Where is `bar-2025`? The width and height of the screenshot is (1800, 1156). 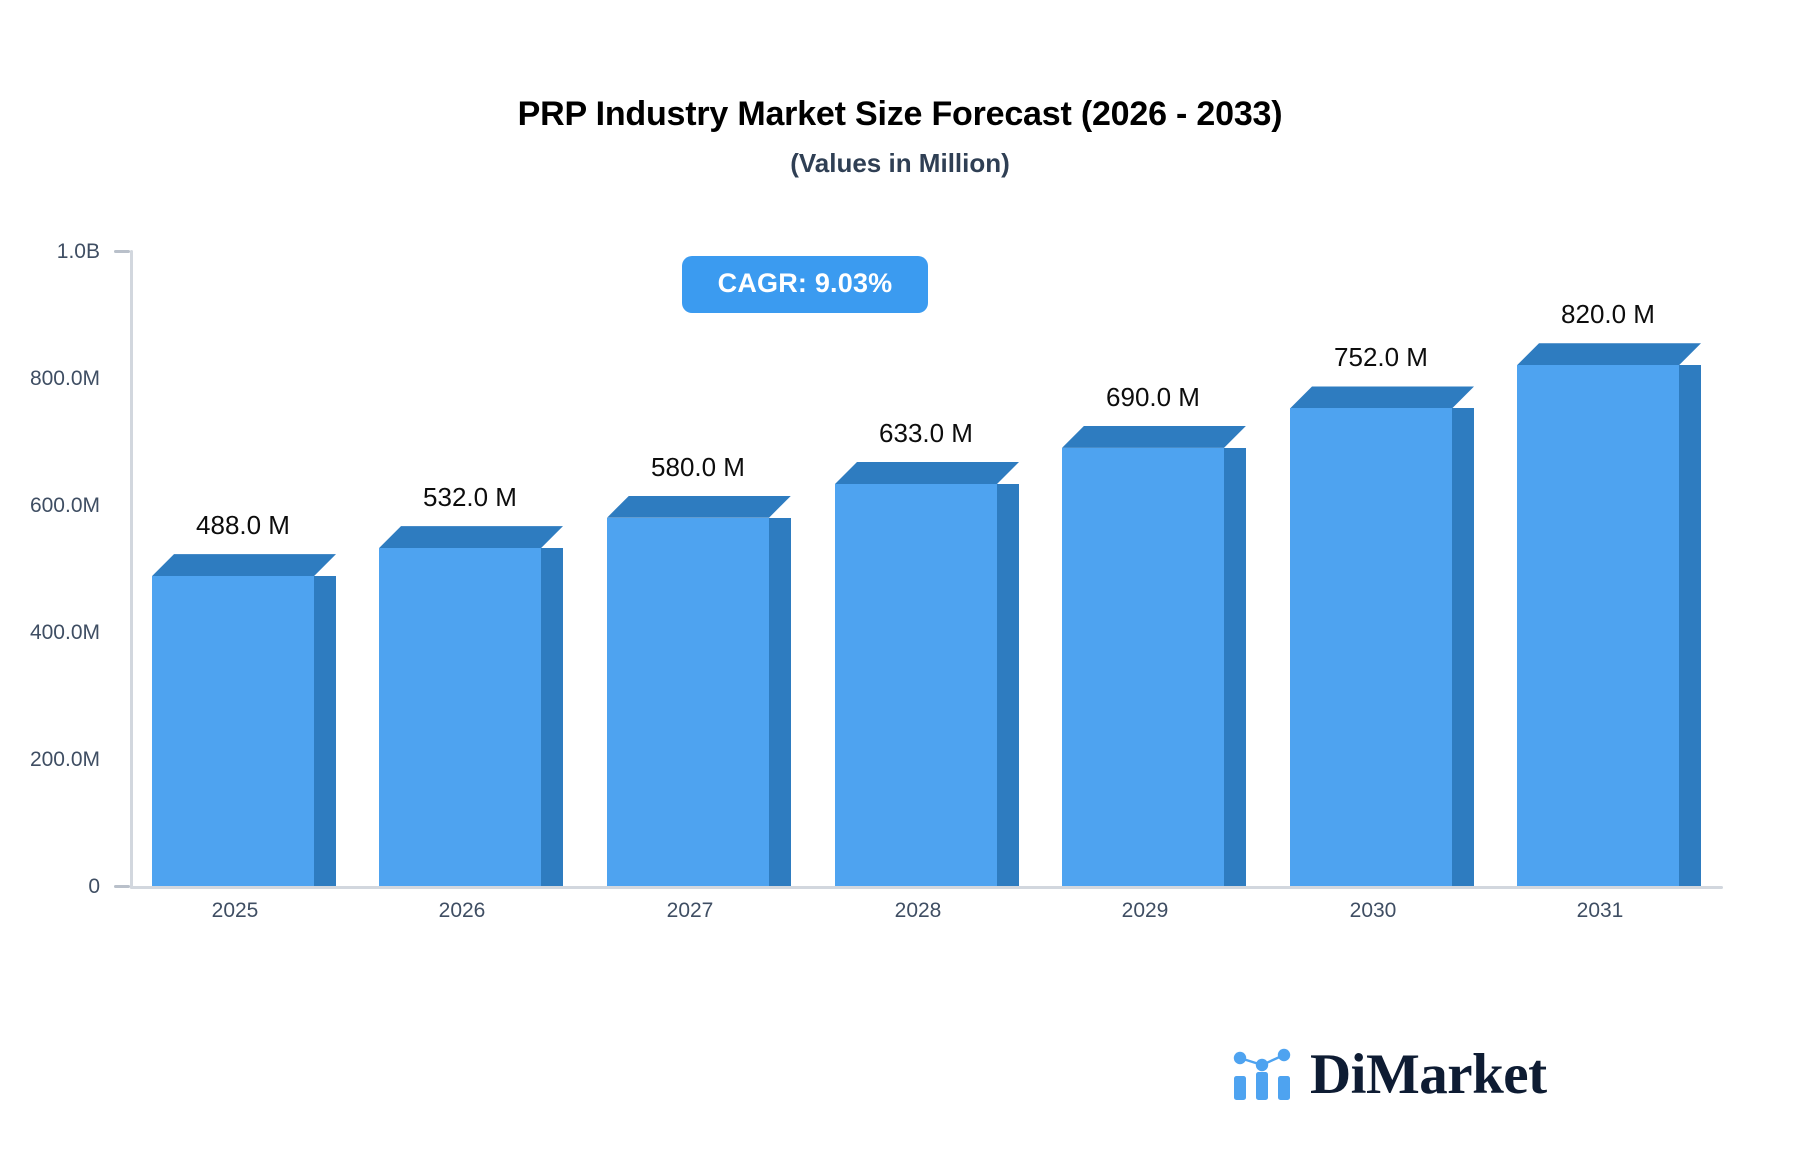 bar-2025 is located at coordinates (244, 720).